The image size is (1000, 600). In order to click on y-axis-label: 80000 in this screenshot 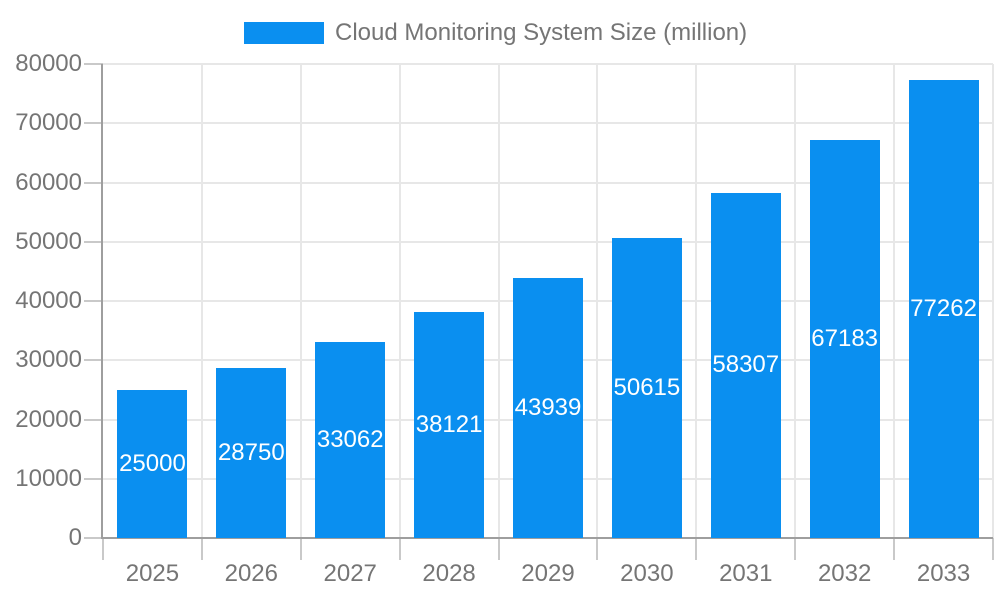, I will do `click(48, 63)`.